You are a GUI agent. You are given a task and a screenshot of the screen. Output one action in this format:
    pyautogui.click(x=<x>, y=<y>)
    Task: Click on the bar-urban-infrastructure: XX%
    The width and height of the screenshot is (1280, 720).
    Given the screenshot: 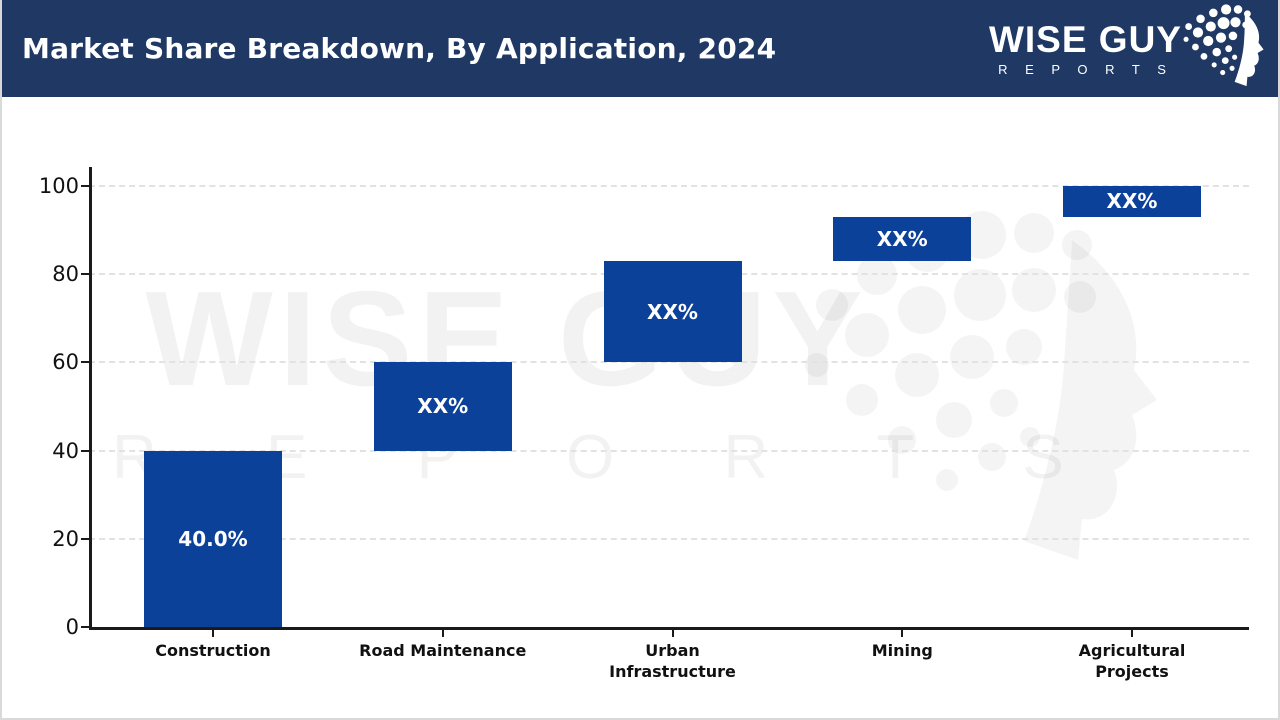 What is the action you would take?
    pyautogui.click(x=672, y=311)
    